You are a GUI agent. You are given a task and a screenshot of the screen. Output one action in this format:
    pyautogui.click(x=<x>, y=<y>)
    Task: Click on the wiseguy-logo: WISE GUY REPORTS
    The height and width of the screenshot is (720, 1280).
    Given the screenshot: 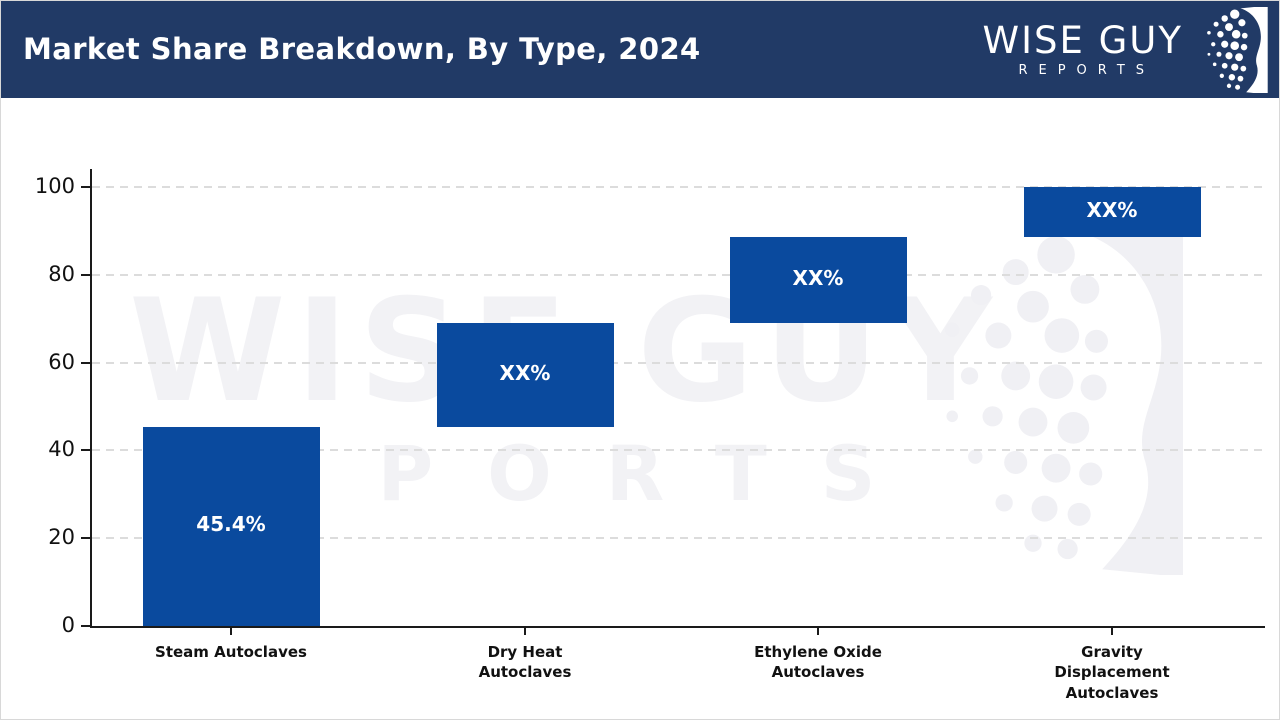 What is the action you would take?
    pyautogui.click(x=1128, y=50)
    